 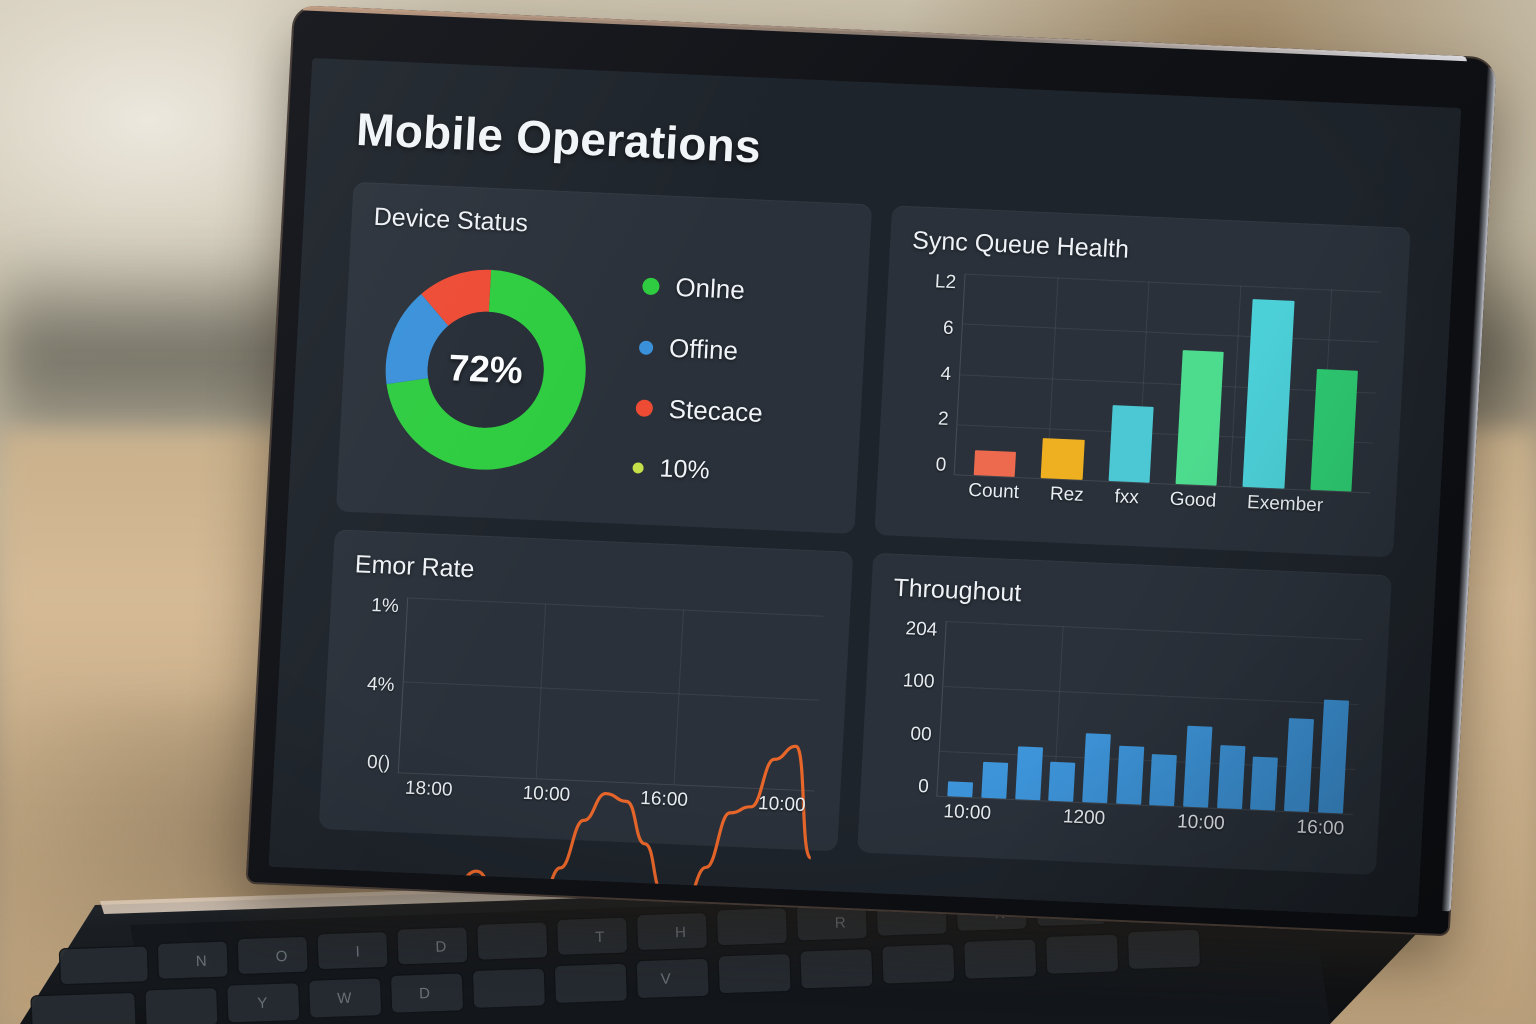 What do you see at coordinates (684, 469) in the screenshot?
I see `legend-item-label: 10%` at bounding box center [684, 469].